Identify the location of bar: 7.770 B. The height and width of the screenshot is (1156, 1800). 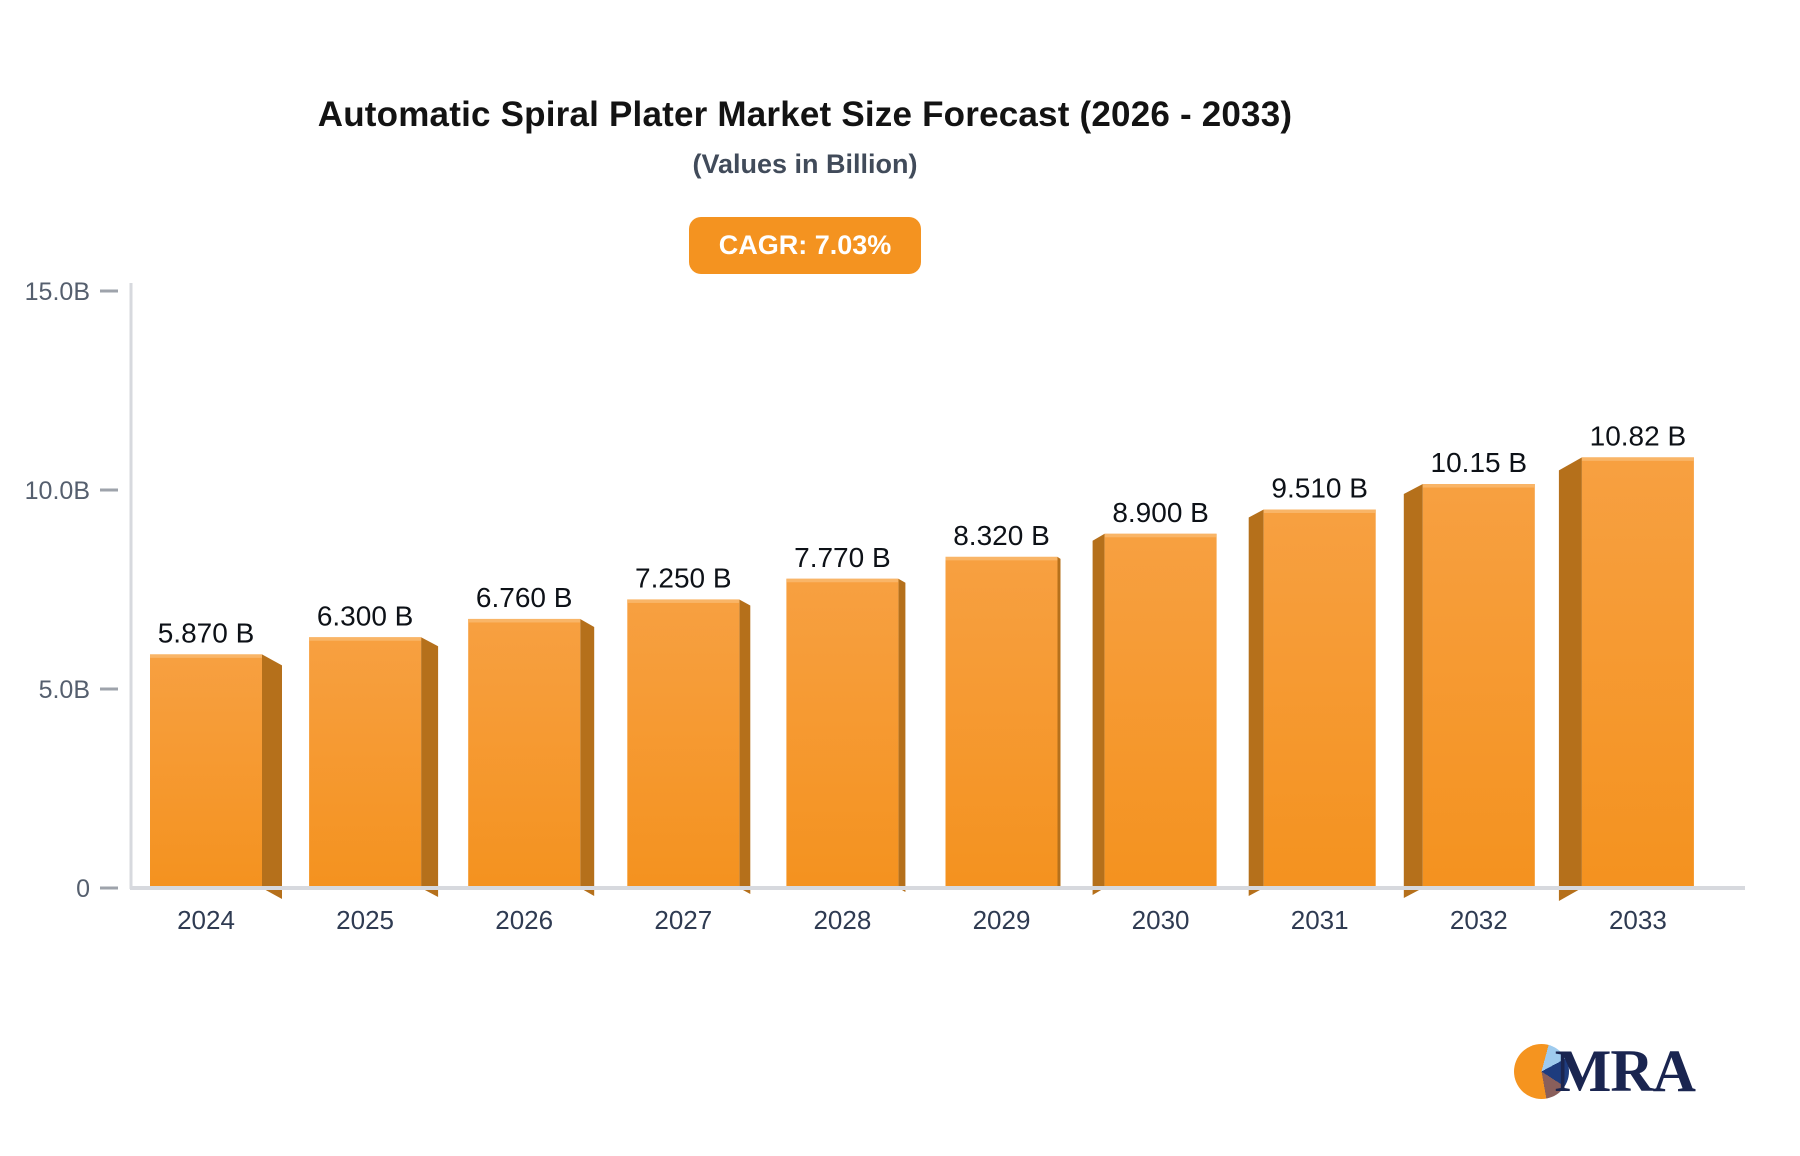
(846, 717).